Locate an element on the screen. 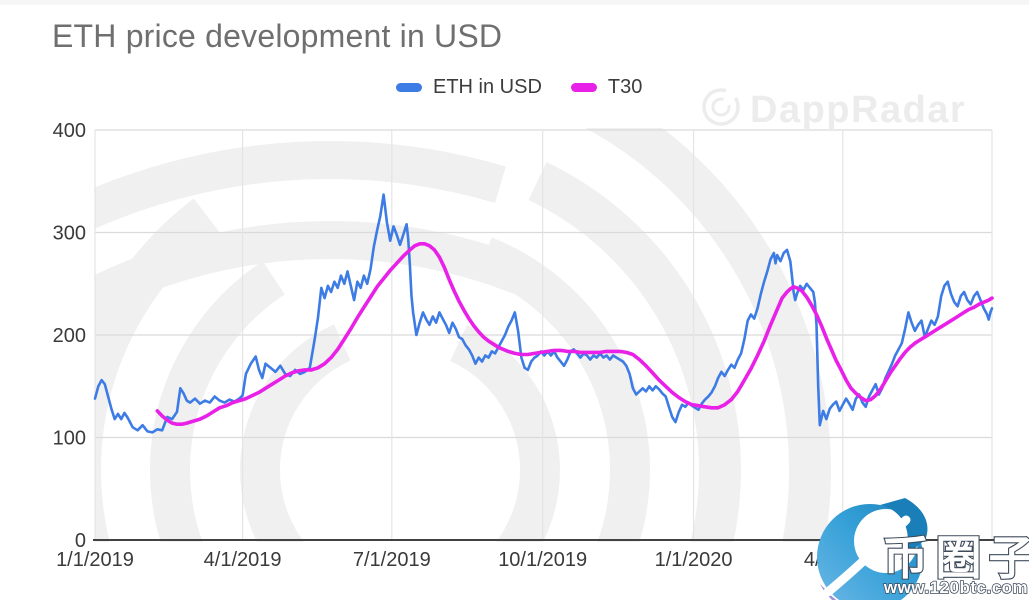  legend-swatch-t30 is located at coordinates (583, 87).